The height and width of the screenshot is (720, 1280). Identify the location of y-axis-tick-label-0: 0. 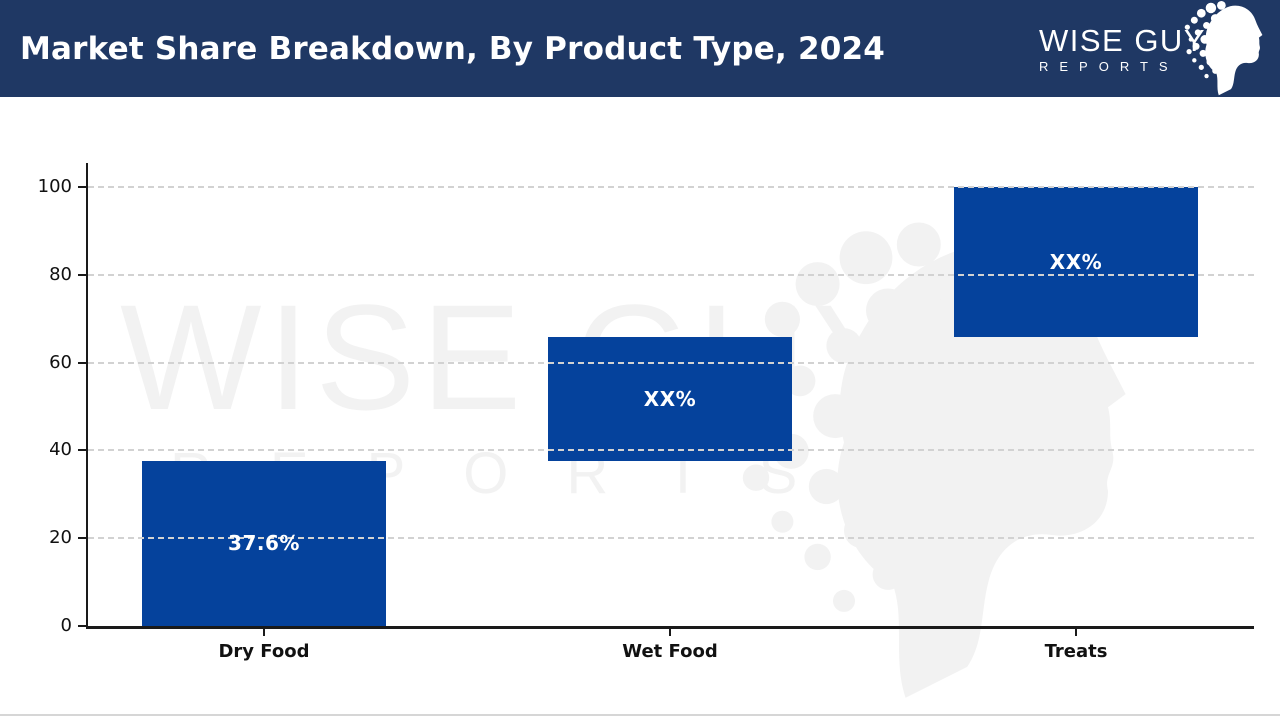
(66, 625).